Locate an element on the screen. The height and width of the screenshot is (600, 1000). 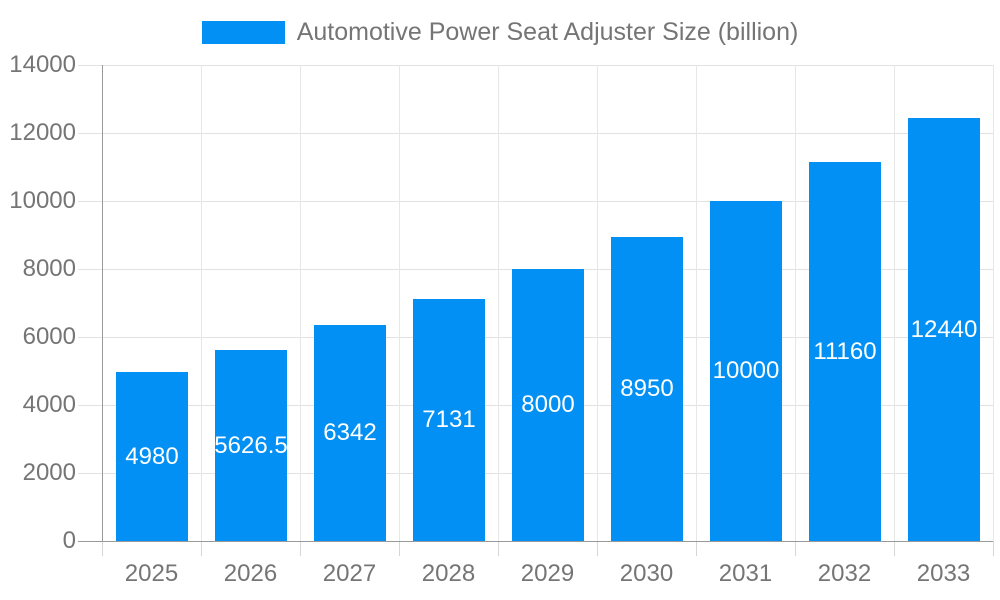
bar-value-label: 4980 is located at coordinates (152, 456).